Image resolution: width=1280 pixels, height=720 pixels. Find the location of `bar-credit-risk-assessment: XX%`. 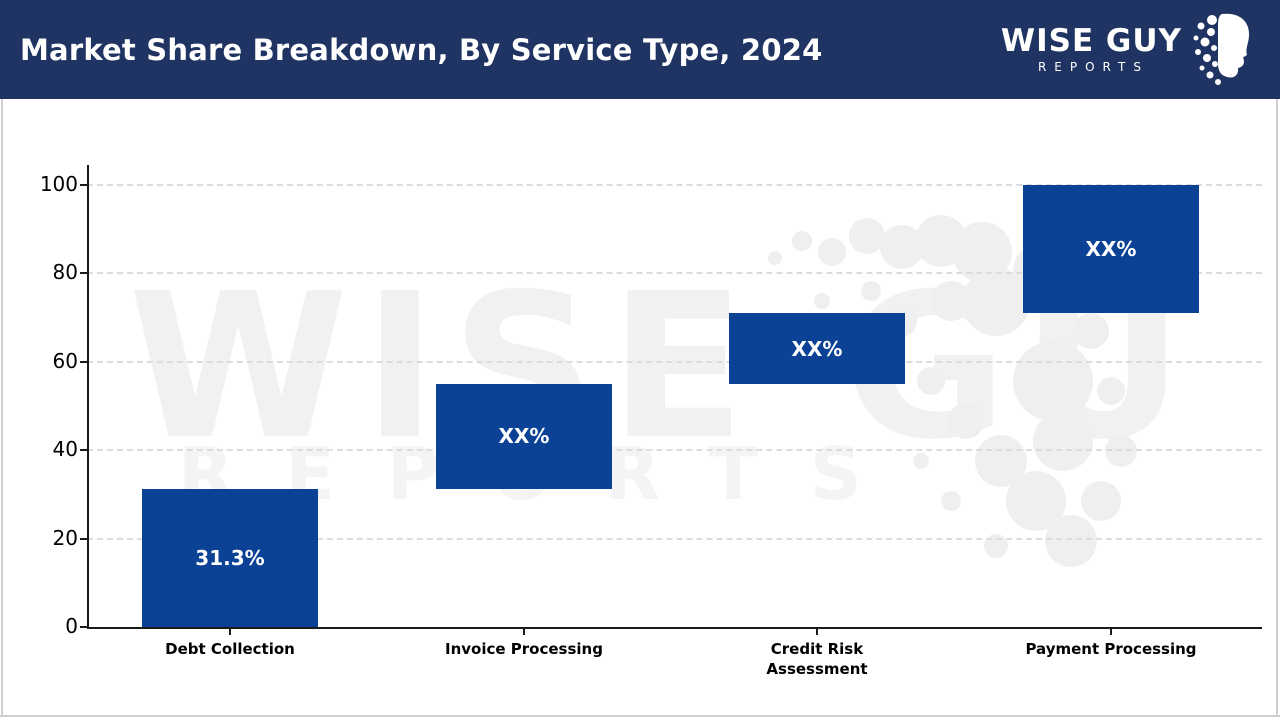

bar-credit-risk-assessment: XX% is located at coordinates (817, 348).